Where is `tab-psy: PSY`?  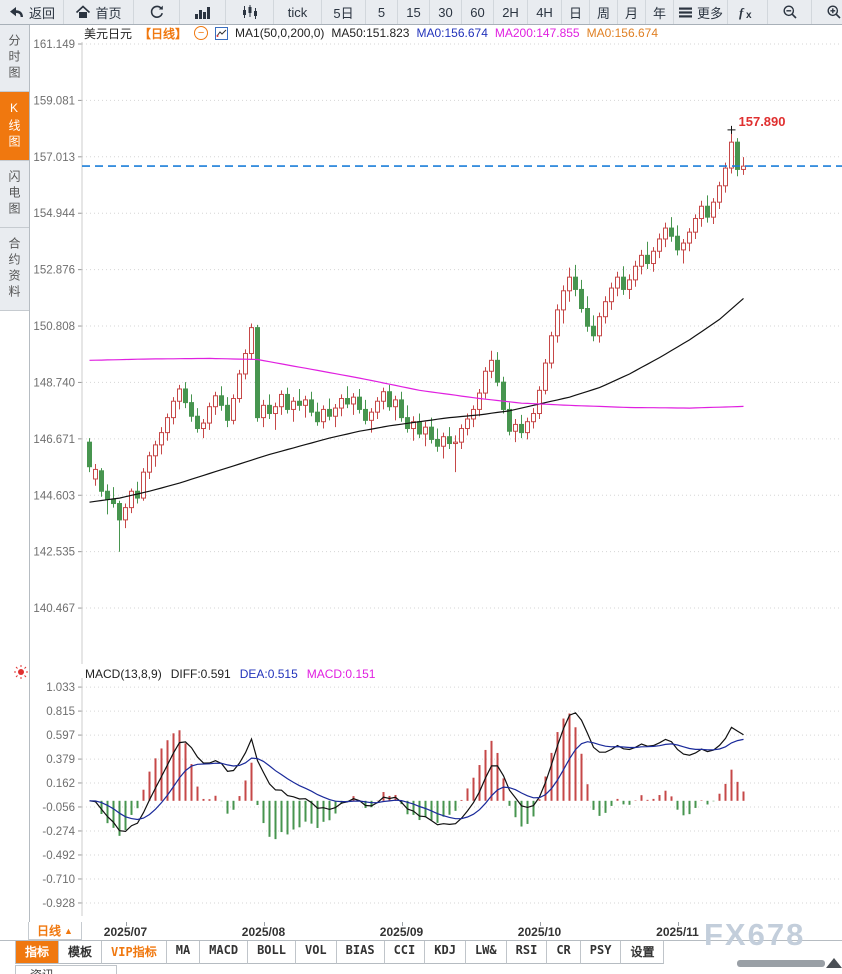 tab-psy: PSY is located at coordinates (601, 952).